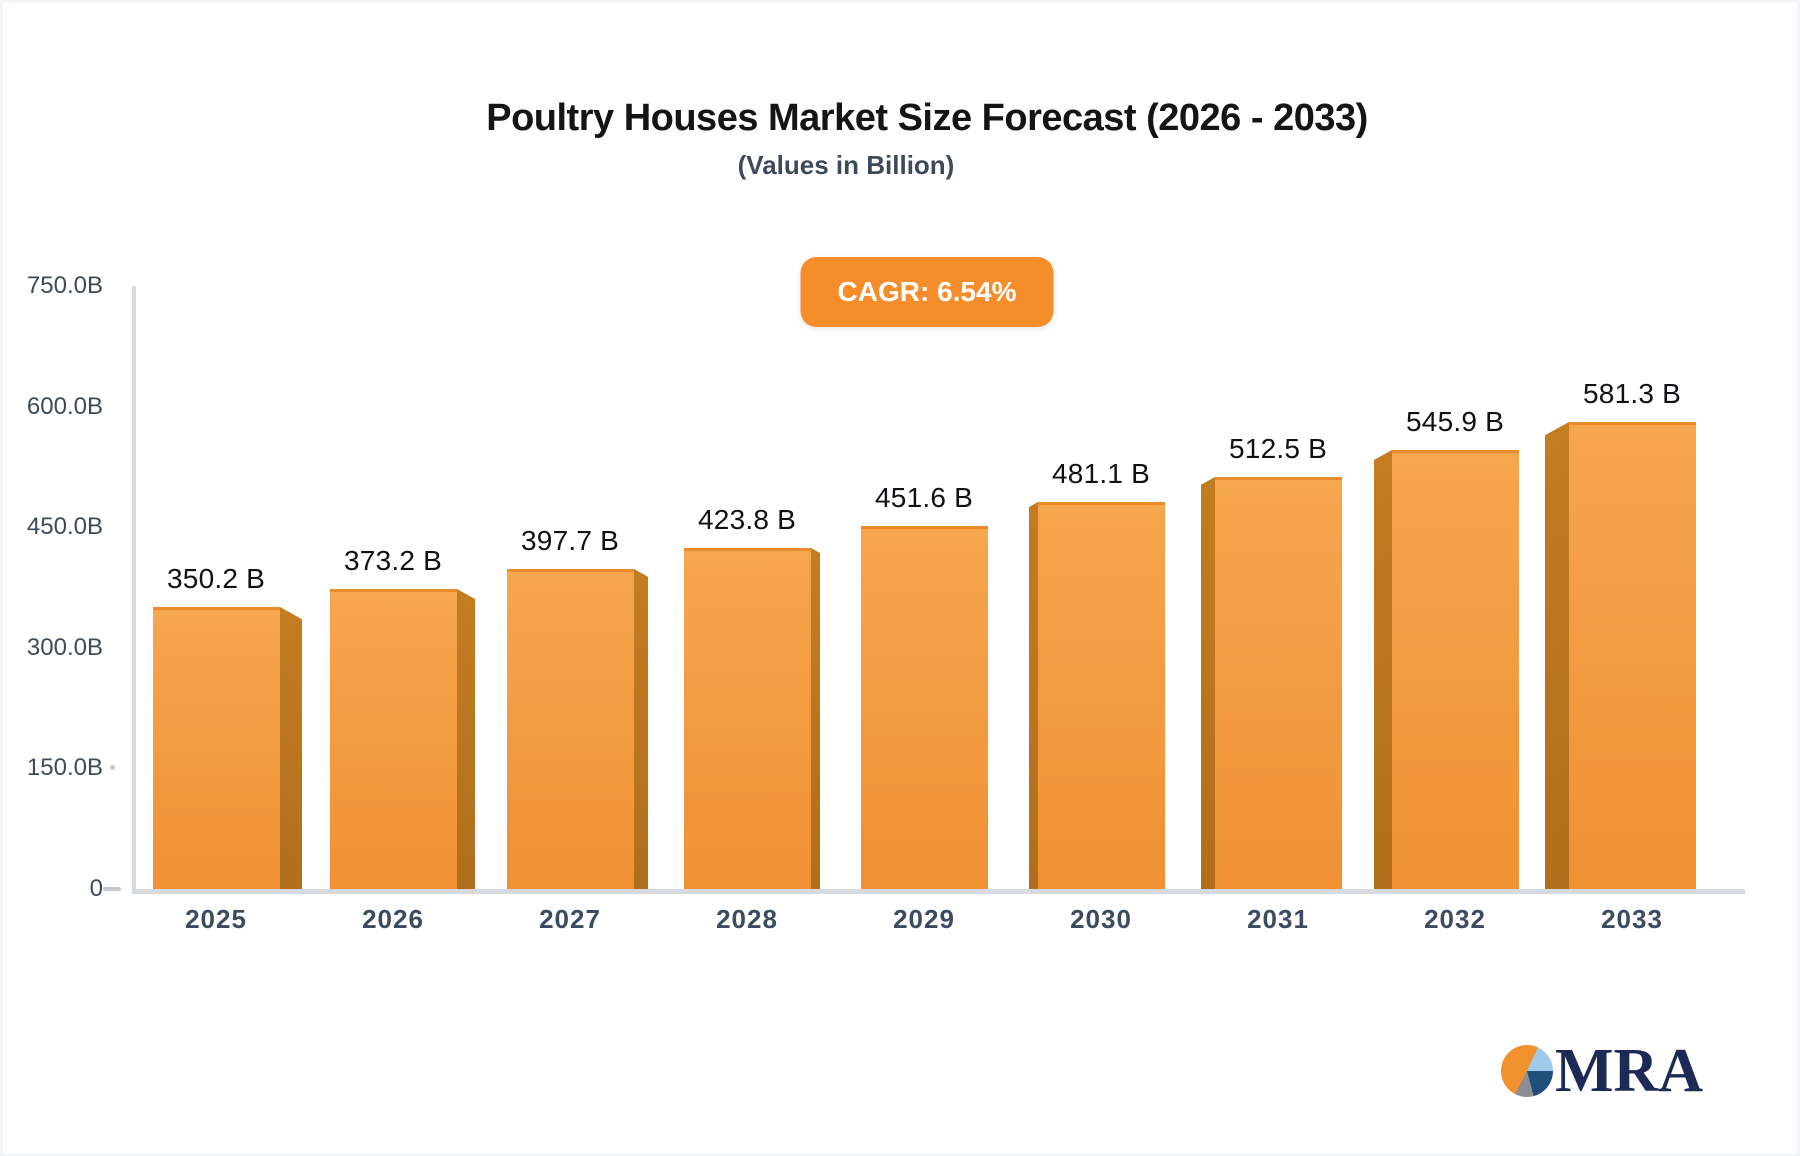 The image size is (1800, 1156). Describe the element at coordinates (112, 889) in the screenshot. I see `zero-tick-mark` at that location.